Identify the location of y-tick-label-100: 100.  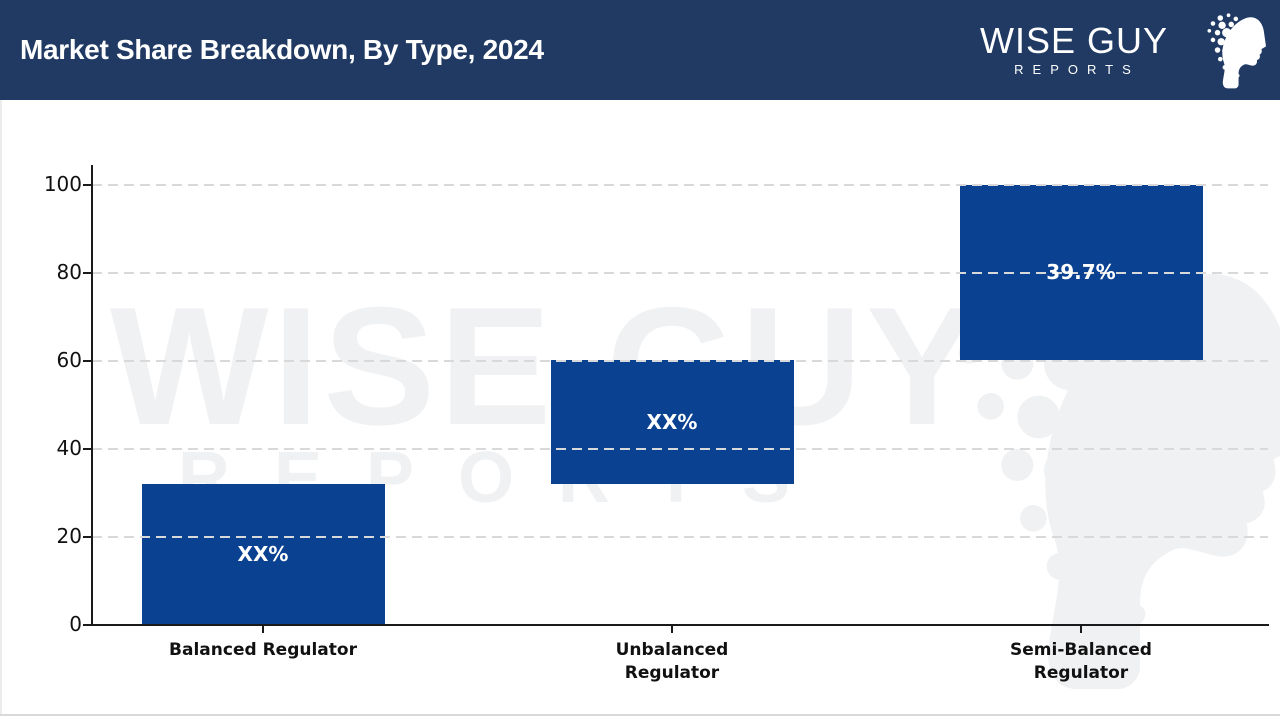
(62, 184).